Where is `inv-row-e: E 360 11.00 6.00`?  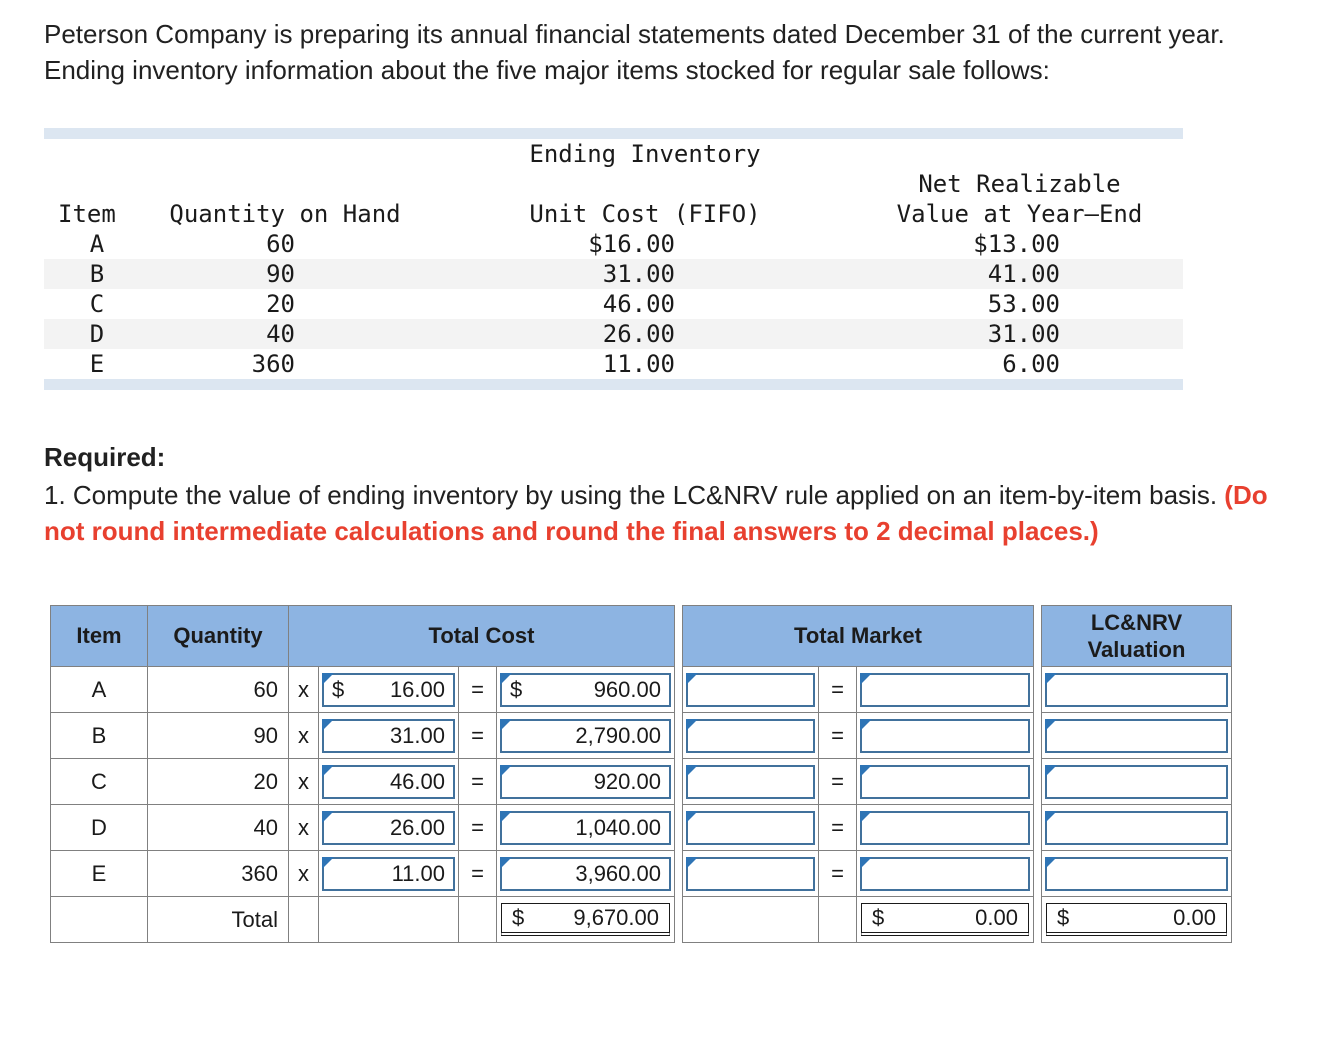
inv-row-e: E 360 11.00 6.00 is located at coordinates (613, 364).